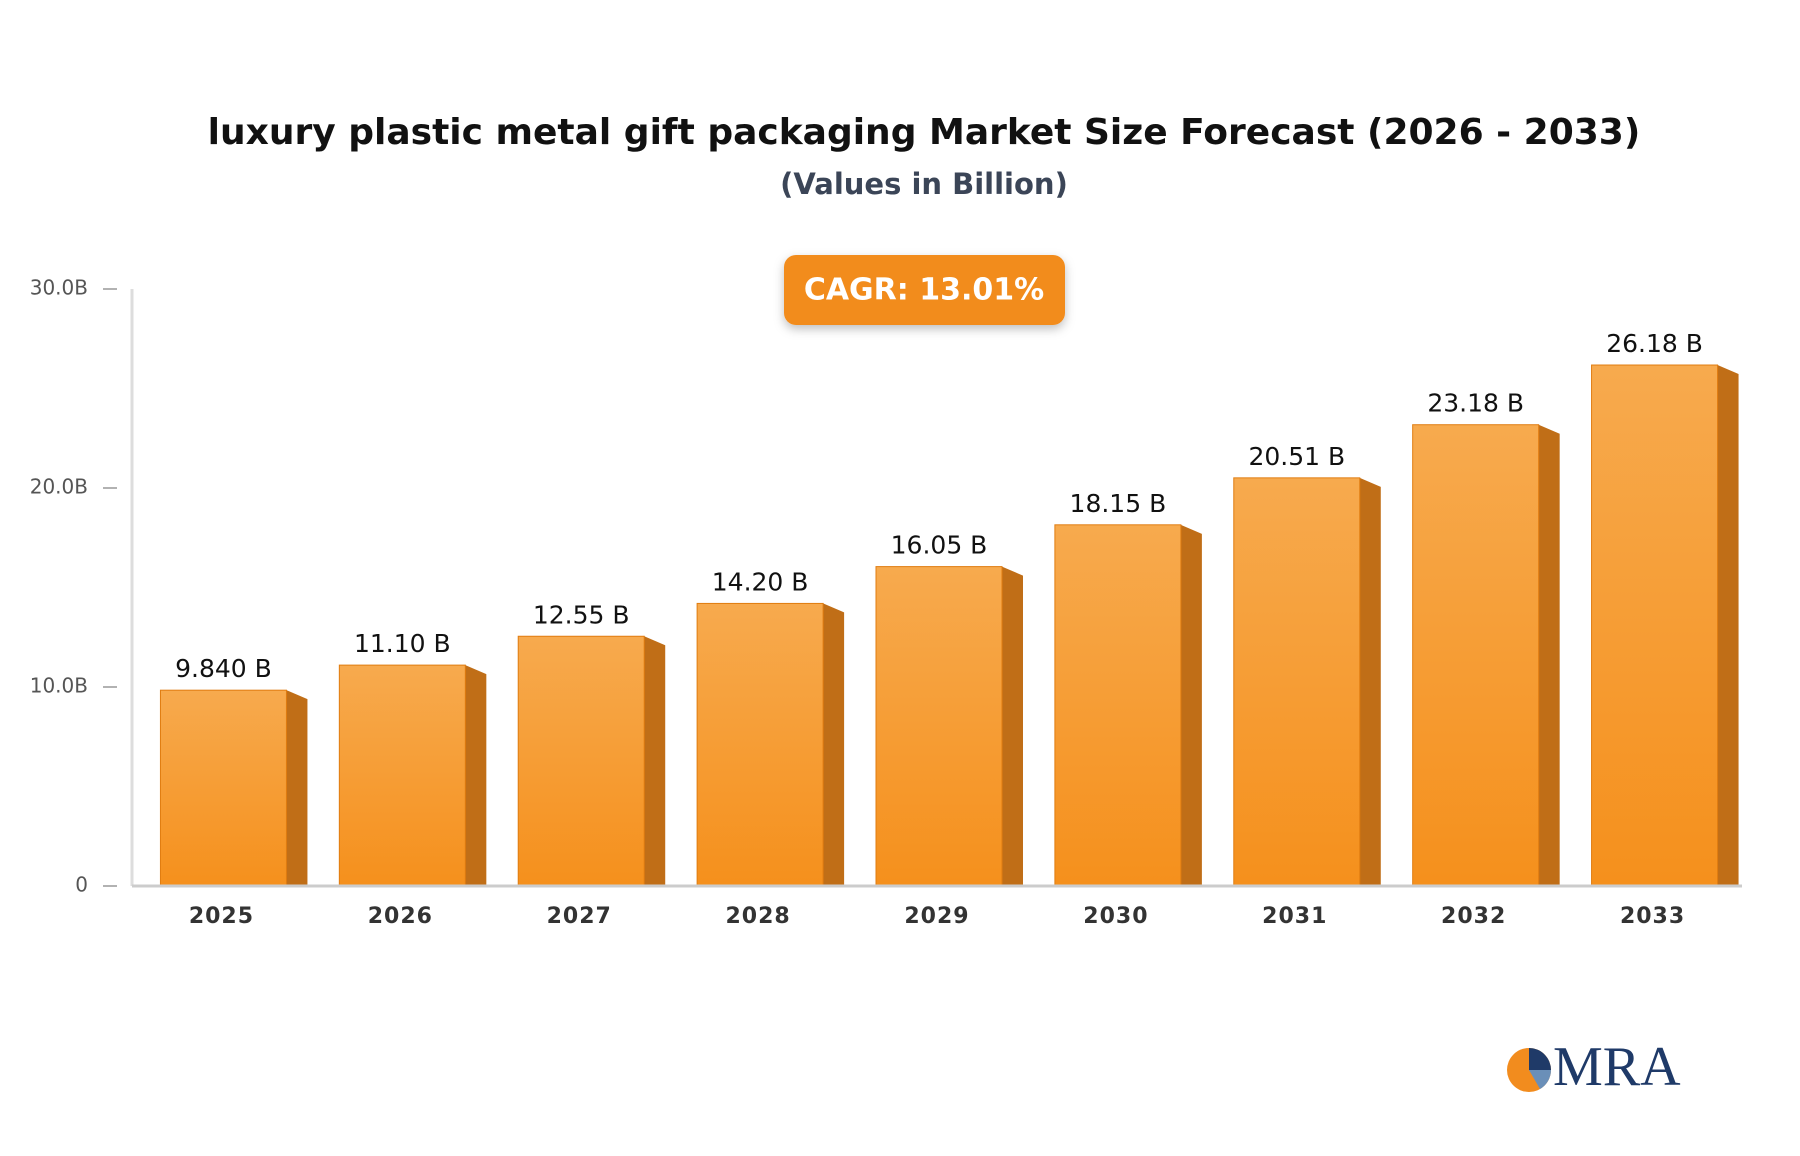 This screenshot has height=1156, width=1800. What do you see at coordinates (1115, 916) in the screenshot?
I see `x-tick-label: 2030` at bounding box center [1115, 916].